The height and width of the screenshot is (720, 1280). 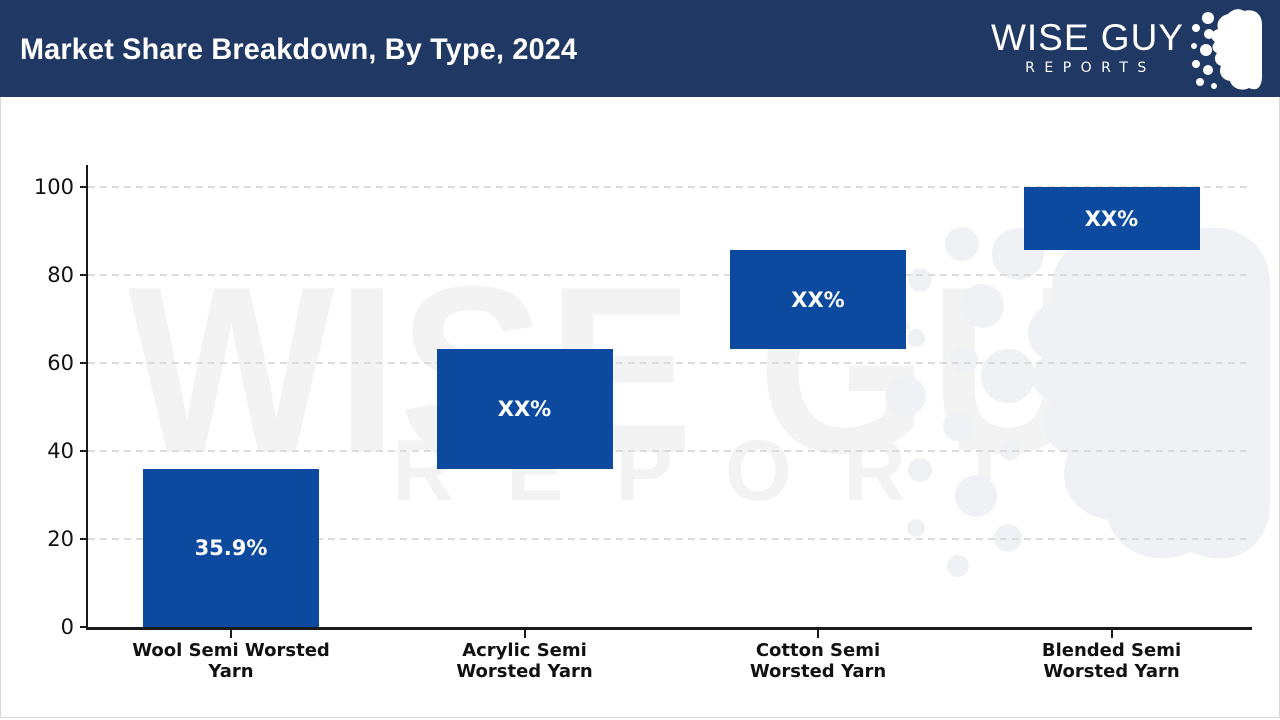 I want to click on x-category-label: Acrylic Semi Worsted Yarn, so click(x=524, y=661).